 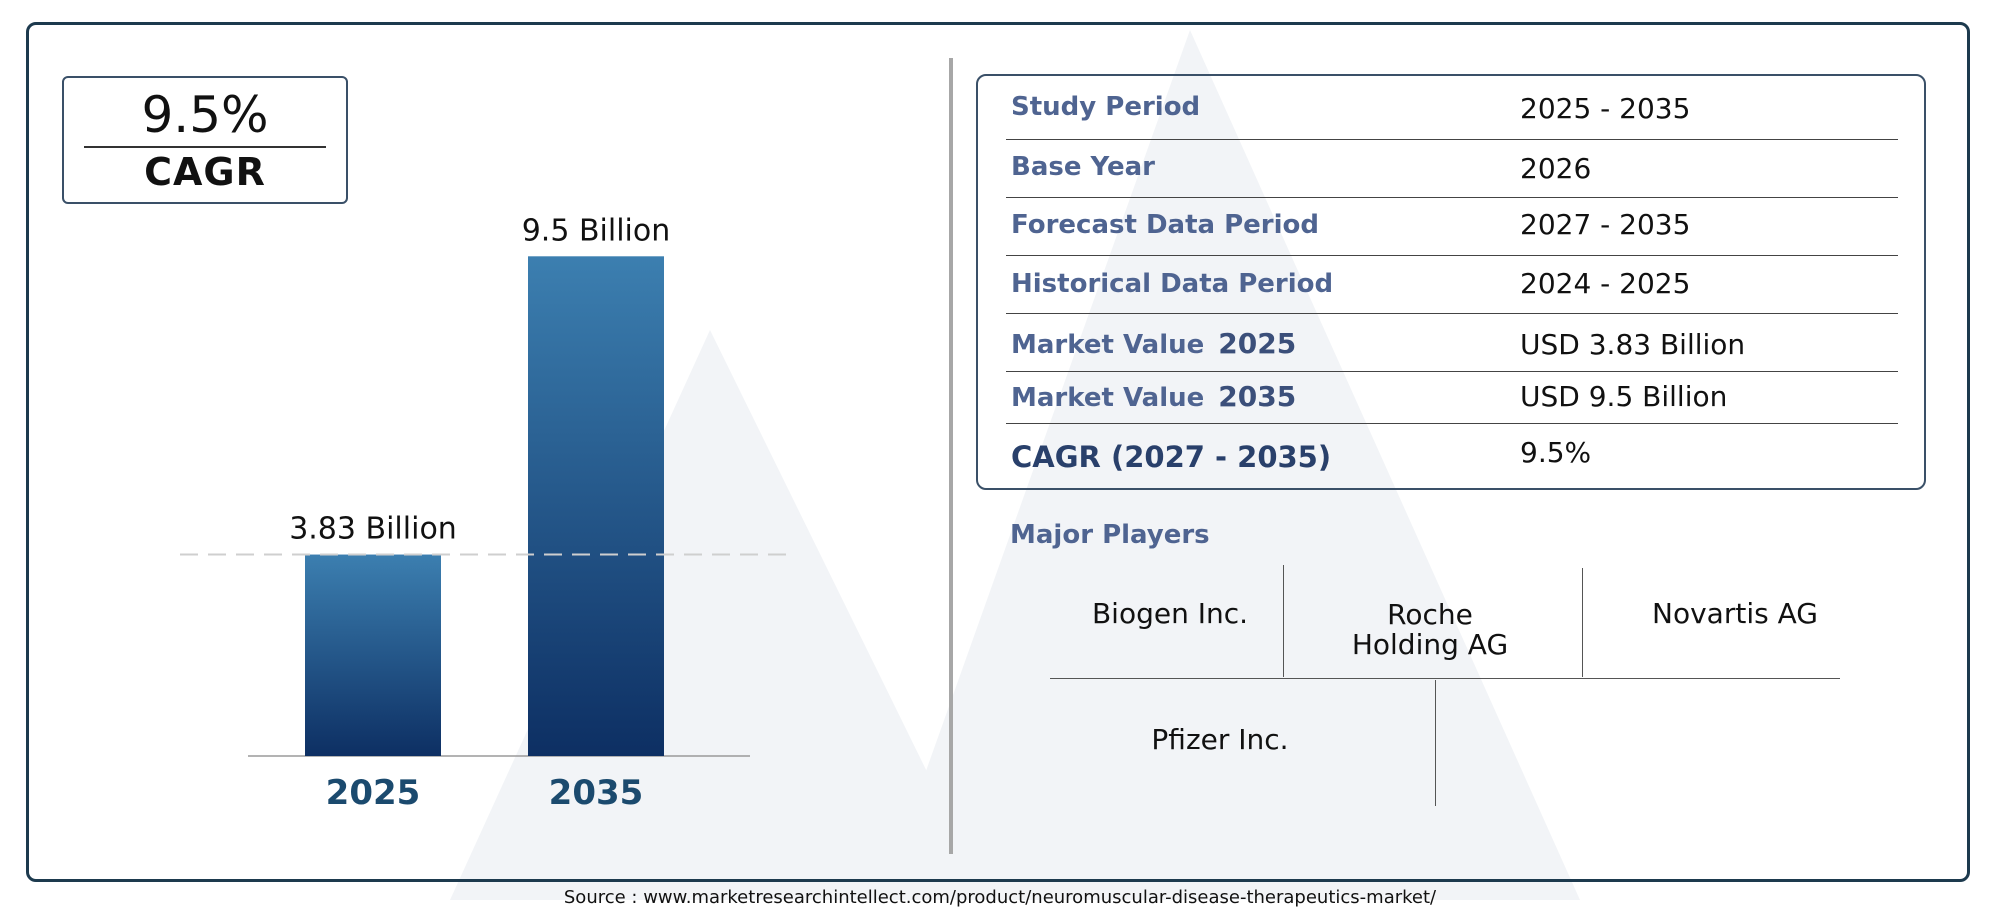 I want to click on cagr-divider, so click(x=205, y=147).